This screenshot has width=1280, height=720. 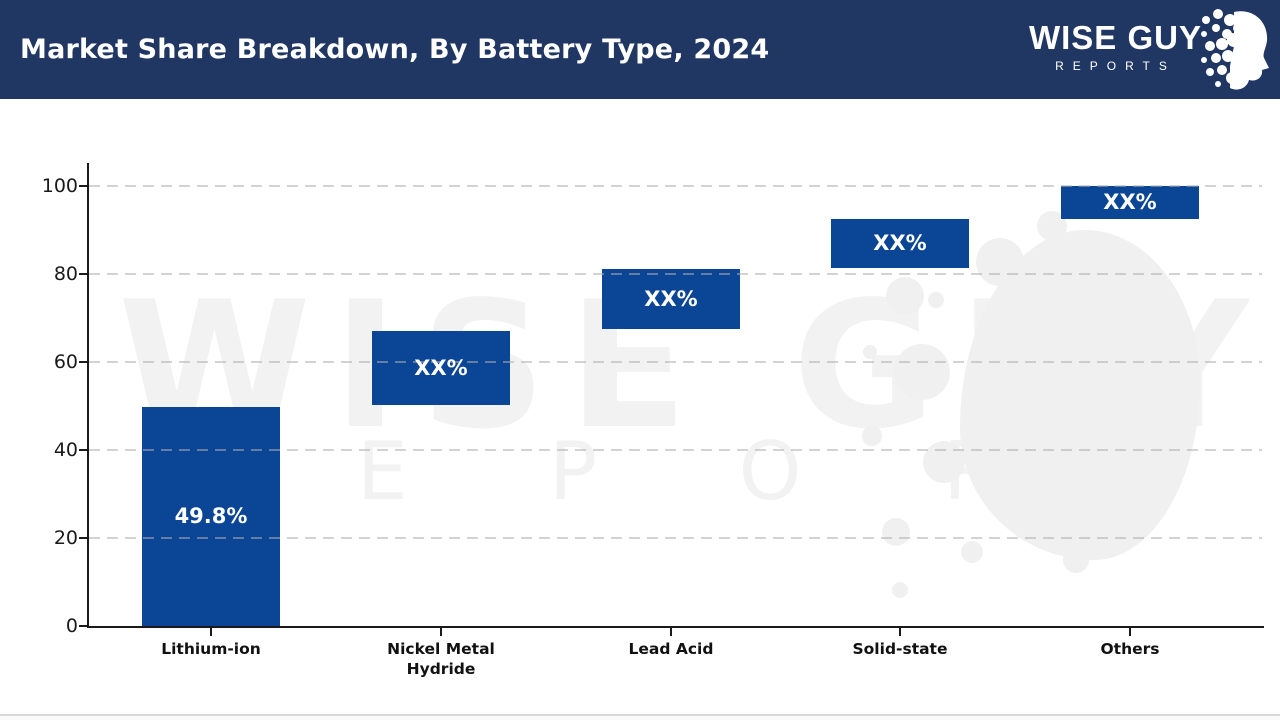 I want to click on bottom-divider, so click(x=640, y=715).